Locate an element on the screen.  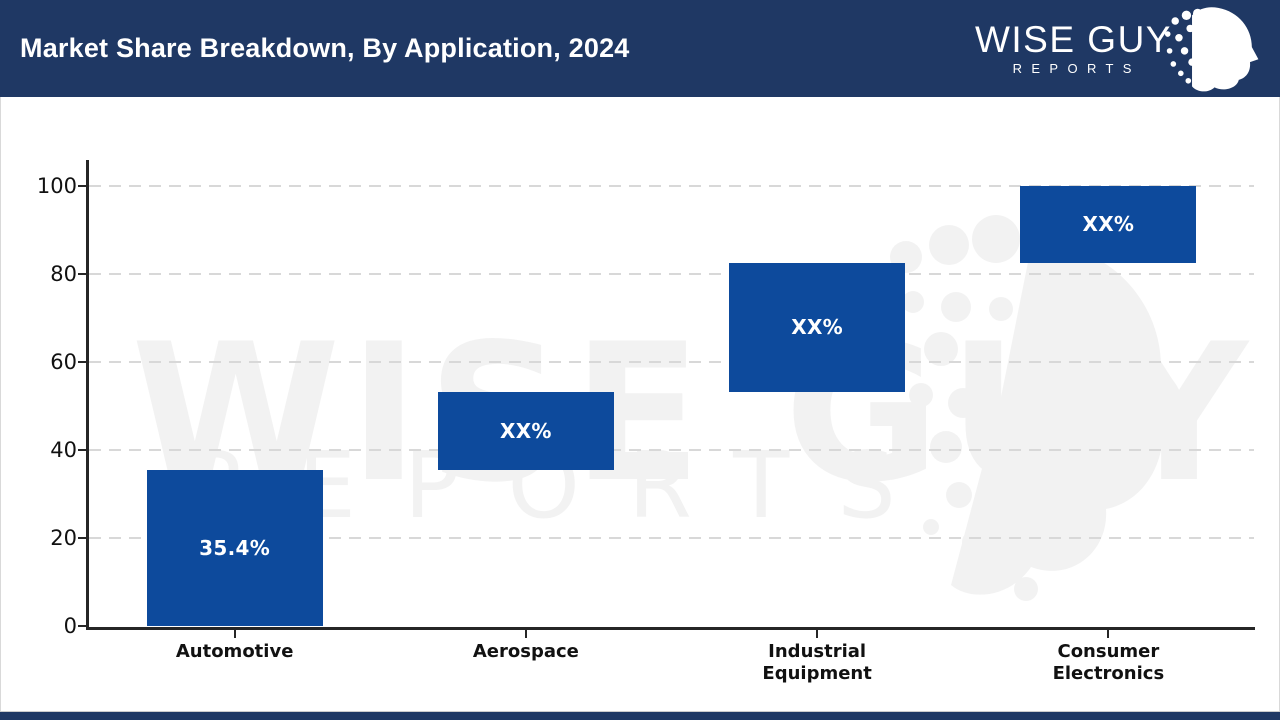
logo-text: WISE GUY REPORTS is located at coordinates (1073, 47).